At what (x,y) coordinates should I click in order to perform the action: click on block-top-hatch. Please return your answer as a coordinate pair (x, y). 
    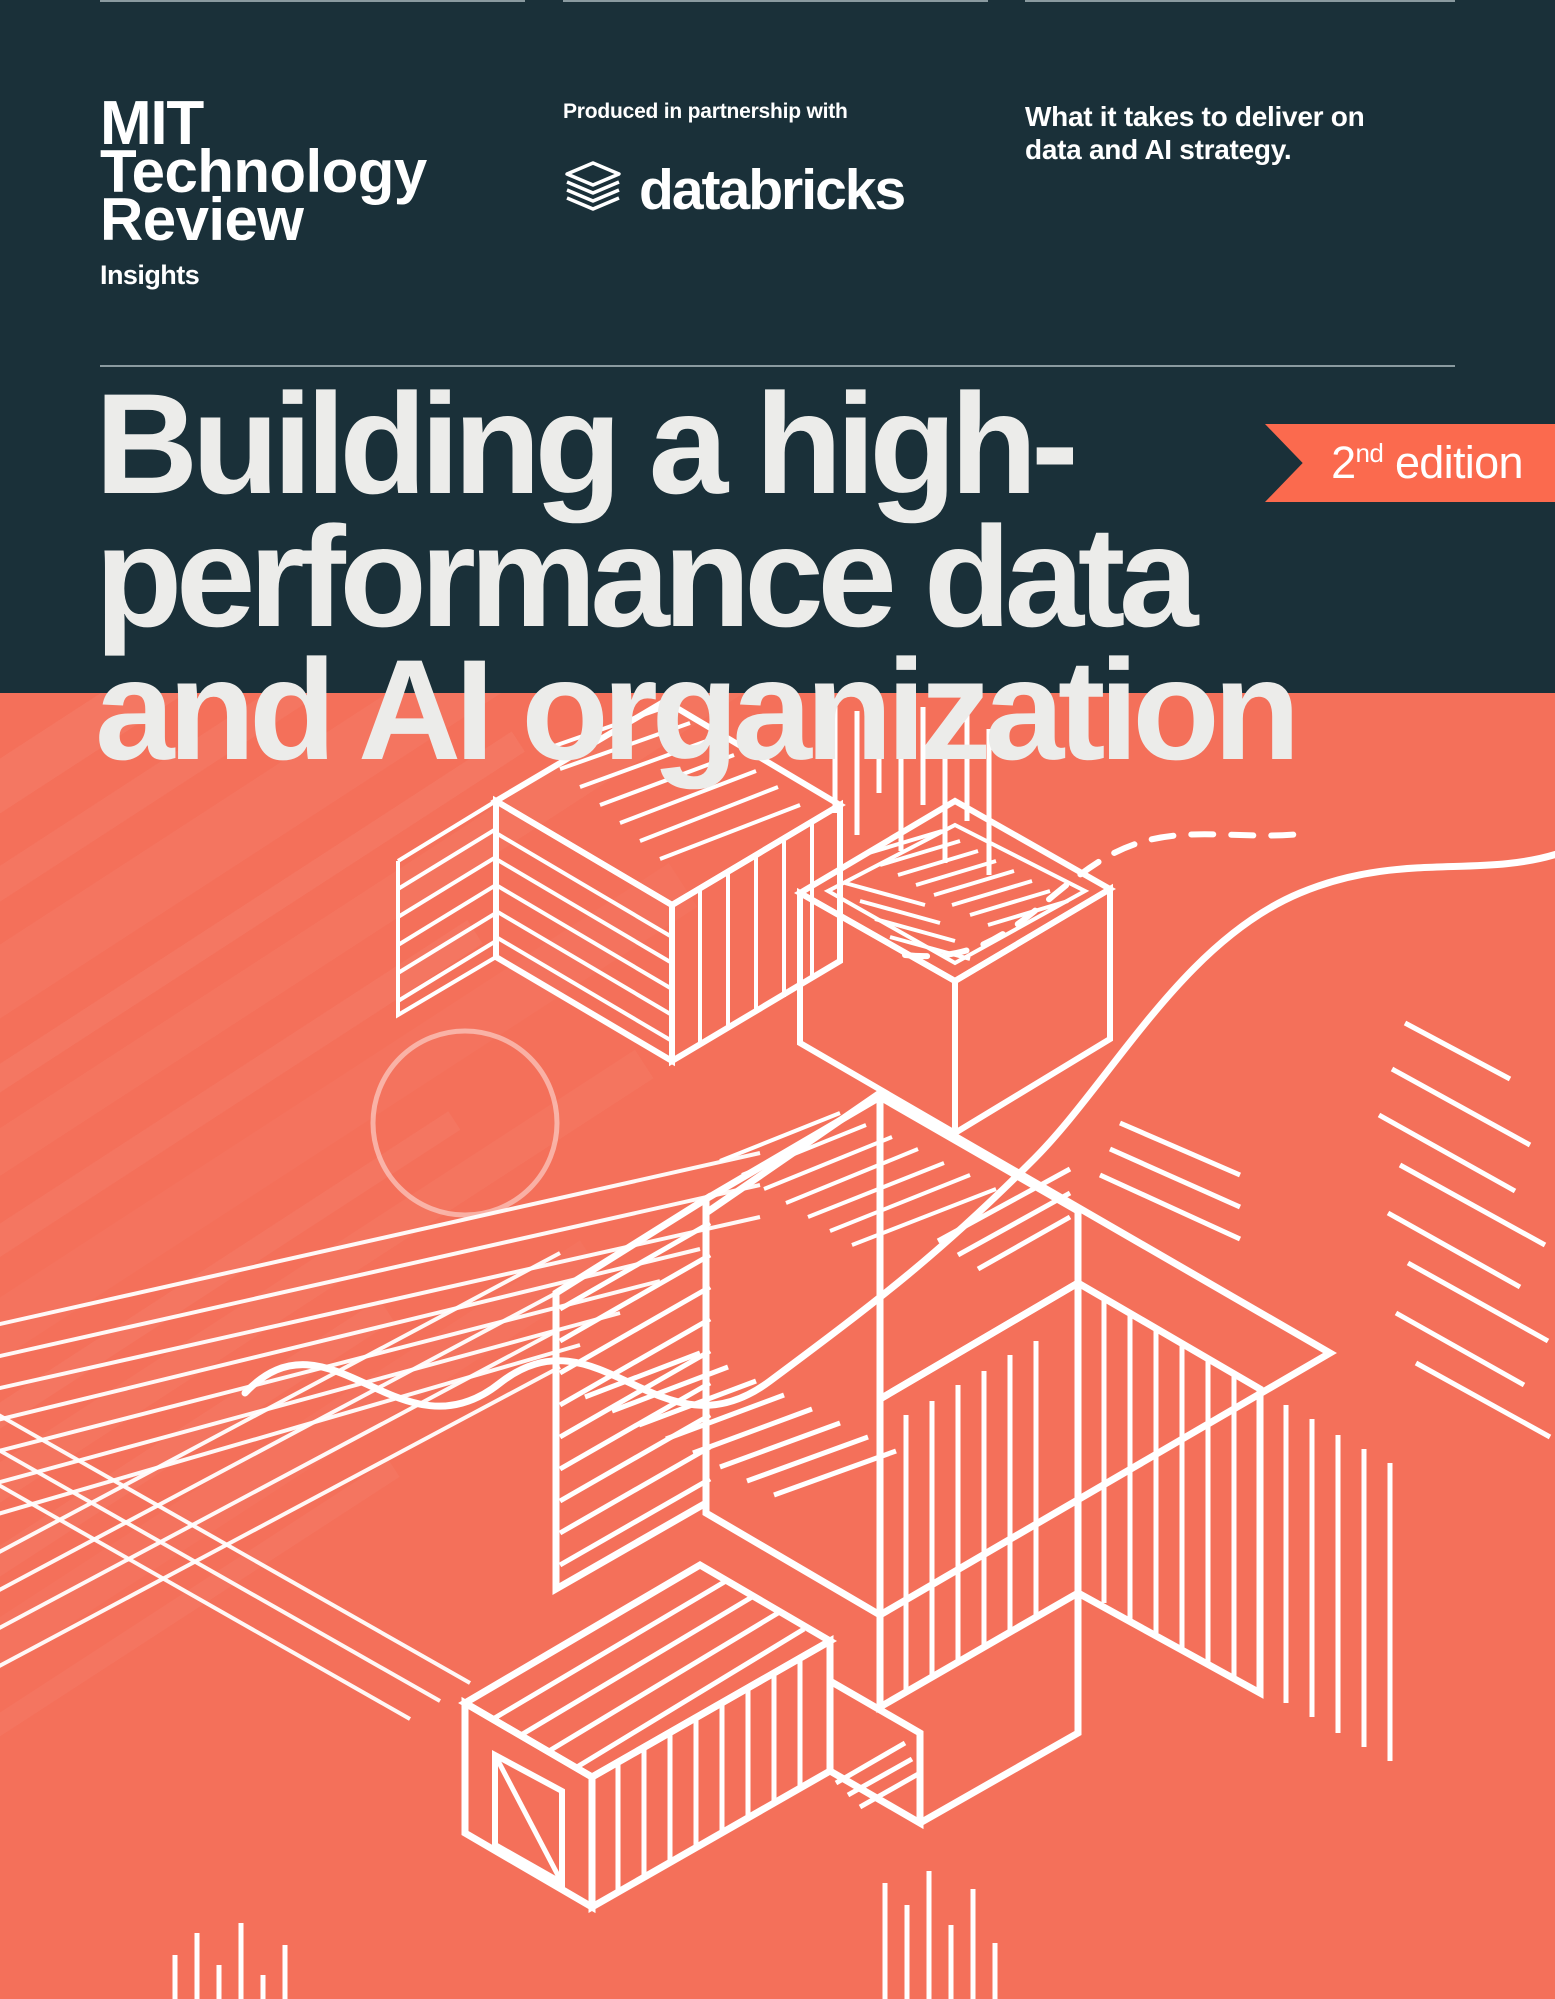
    Looking at the image, I should click on (1004, 1219).